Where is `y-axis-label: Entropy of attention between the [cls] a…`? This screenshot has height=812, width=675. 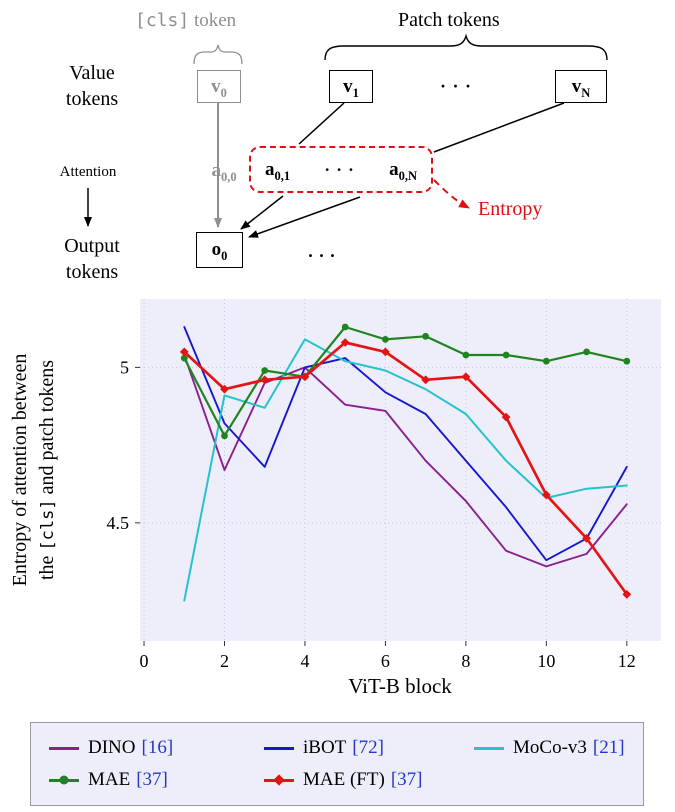
y-axis-label: Entropy of attention between the [cls] a… is located at coordinates (34, 470).